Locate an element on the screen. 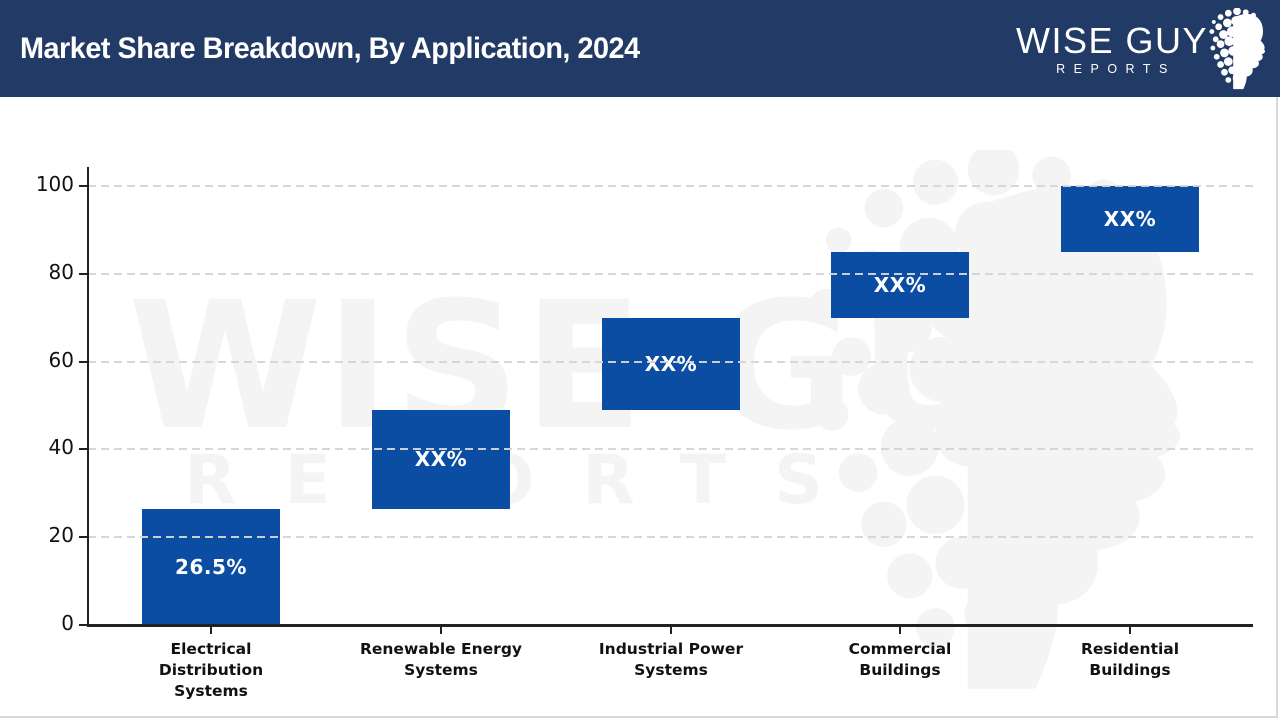 Image resolution: width=1280 pixels, height=720 pixels. brand-name: WISE GUY is located at coordinates (1111, 41).